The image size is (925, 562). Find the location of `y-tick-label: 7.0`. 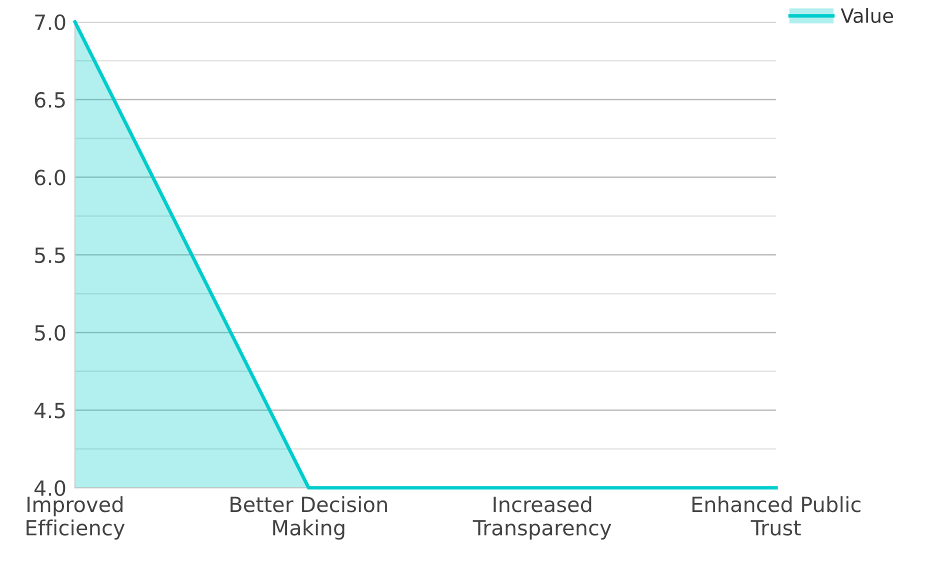

y-tick-label: 7.0 is located at coordinates (50, 22).